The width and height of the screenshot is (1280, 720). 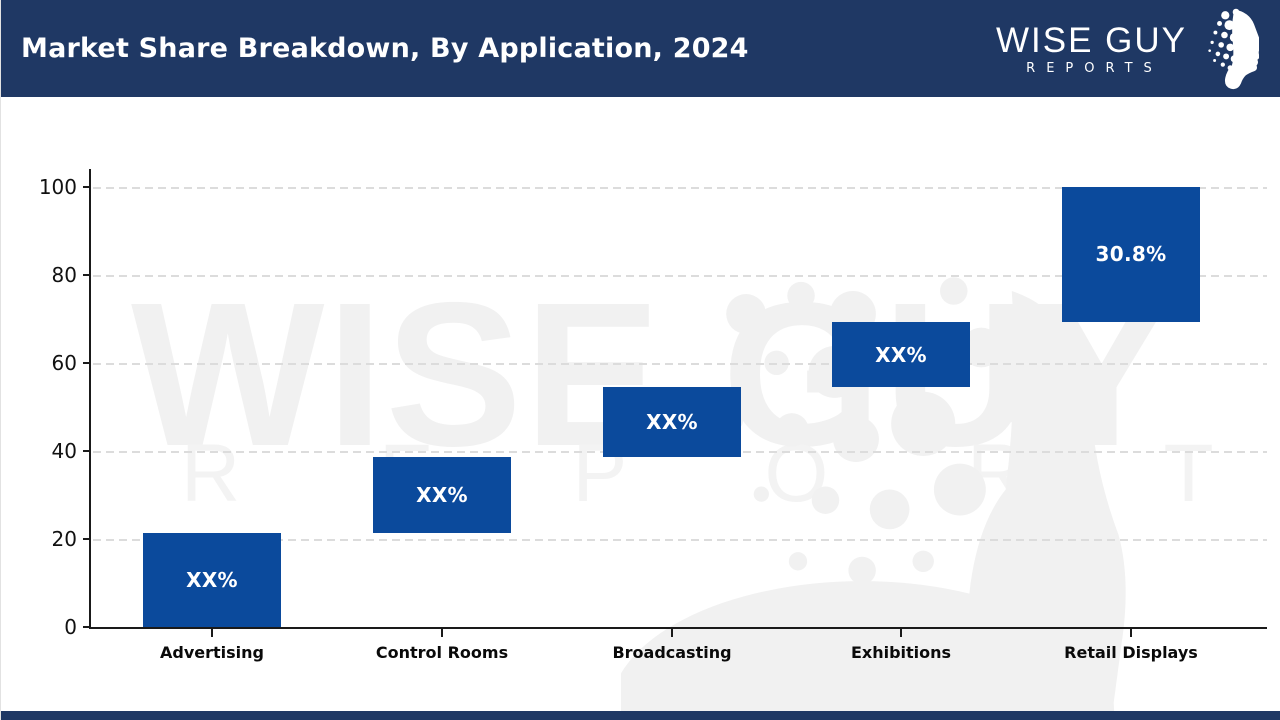 What do you see at coordinates (640, 715) in the screenshot?
I see `footer-bar` at bounding box center [640, 715].